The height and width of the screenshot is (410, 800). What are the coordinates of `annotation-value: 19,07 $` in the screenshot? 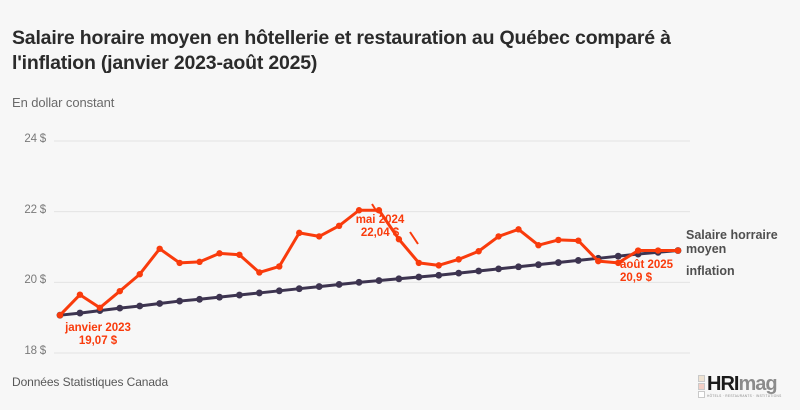 It's located at (98, 341).